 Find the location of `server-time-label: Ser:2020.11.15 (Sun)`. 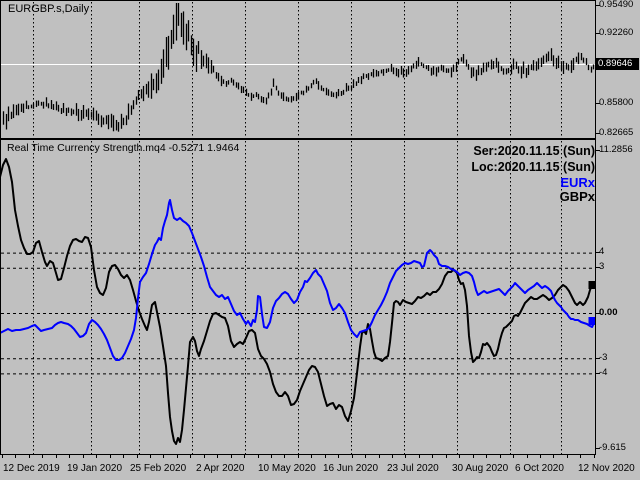

server-time-label: Ser:2020.11.15 (Sun) is located at coordinates (534, 151).